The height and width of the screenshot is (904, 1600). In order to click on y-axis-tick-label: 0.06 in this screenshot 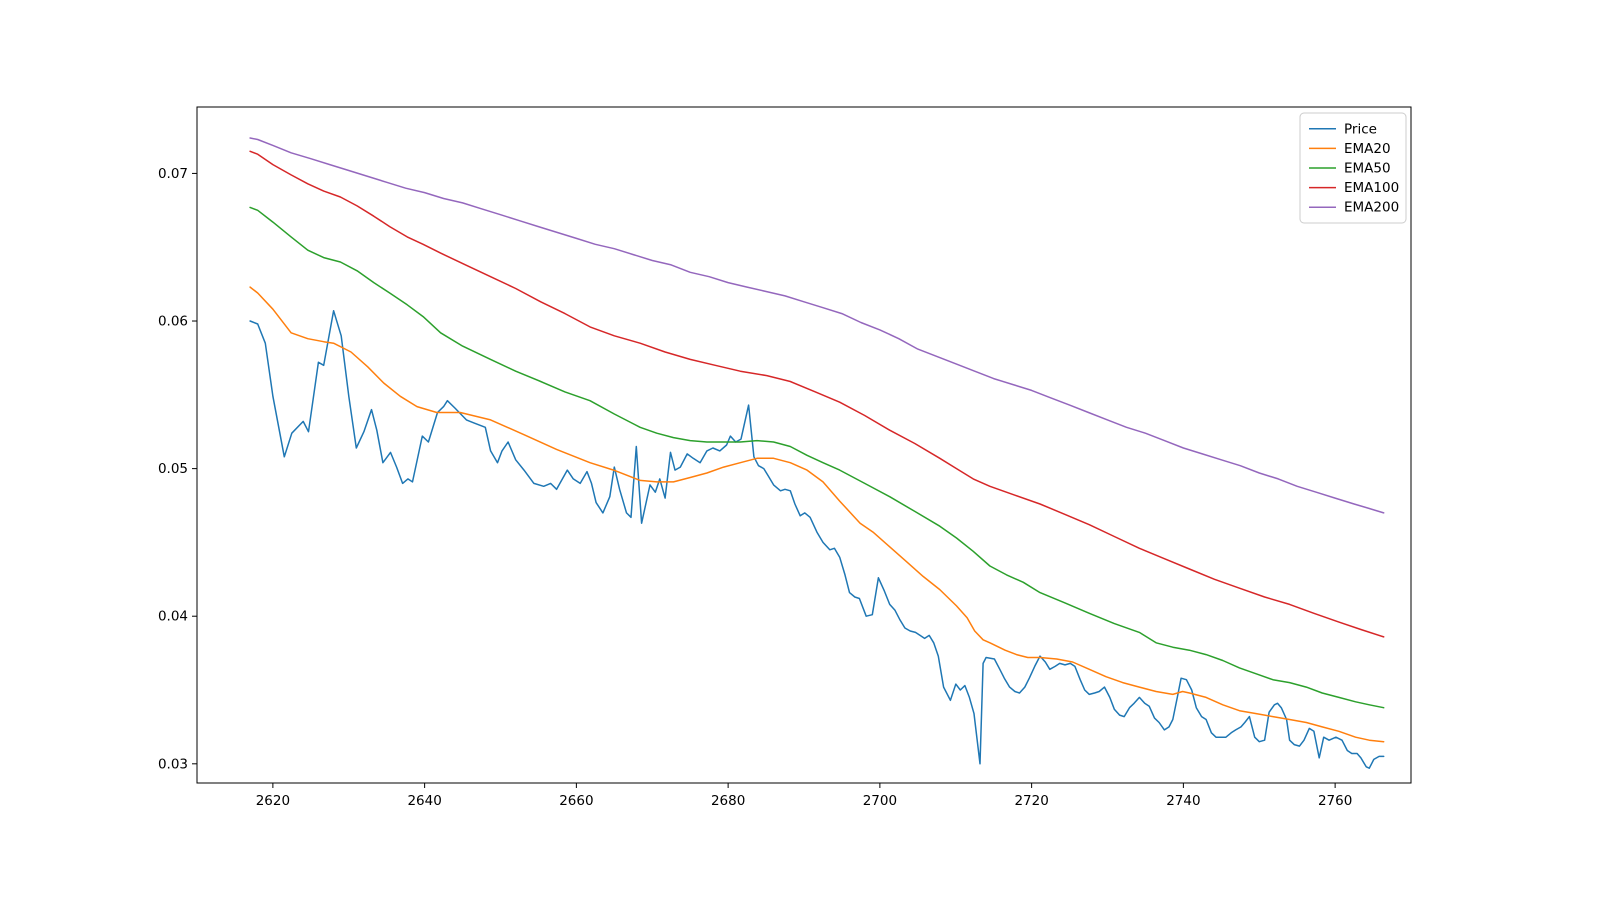, I will do `click(173, 322)`.